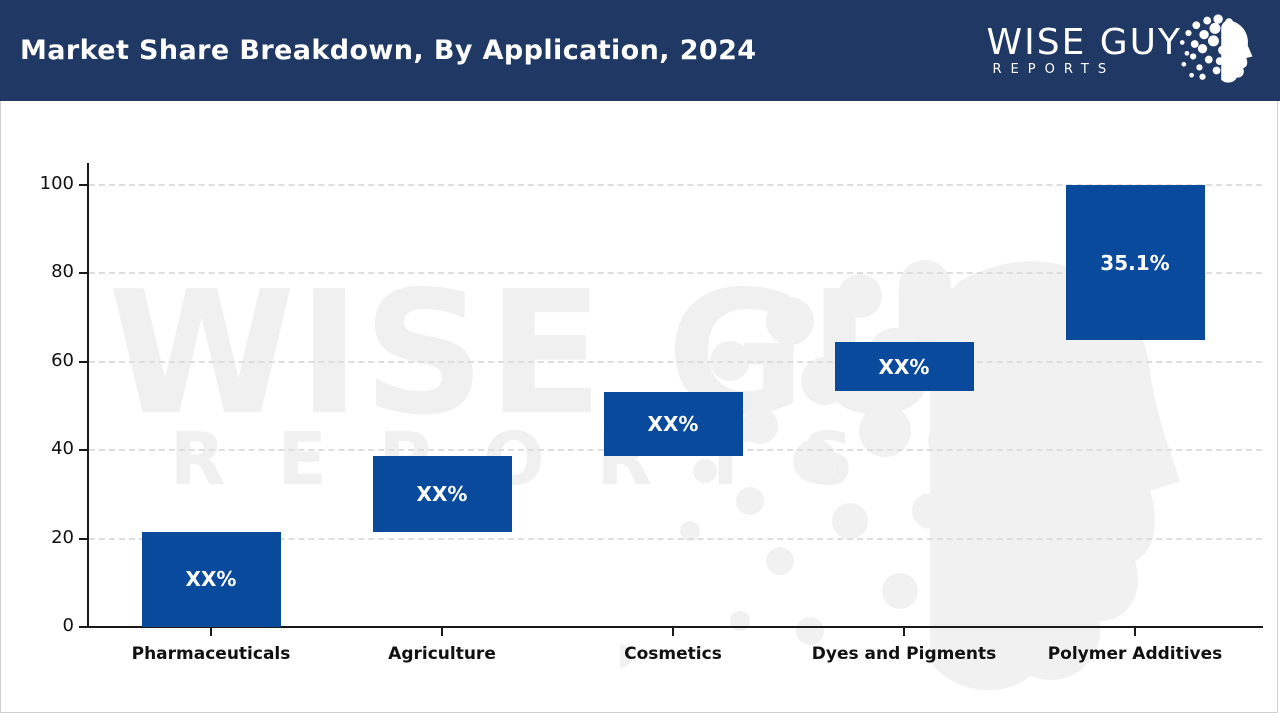 This screenshot has width=1280, height=720. I want to click on x-tick-label: Pharmaceuticals, so click(211, 654).